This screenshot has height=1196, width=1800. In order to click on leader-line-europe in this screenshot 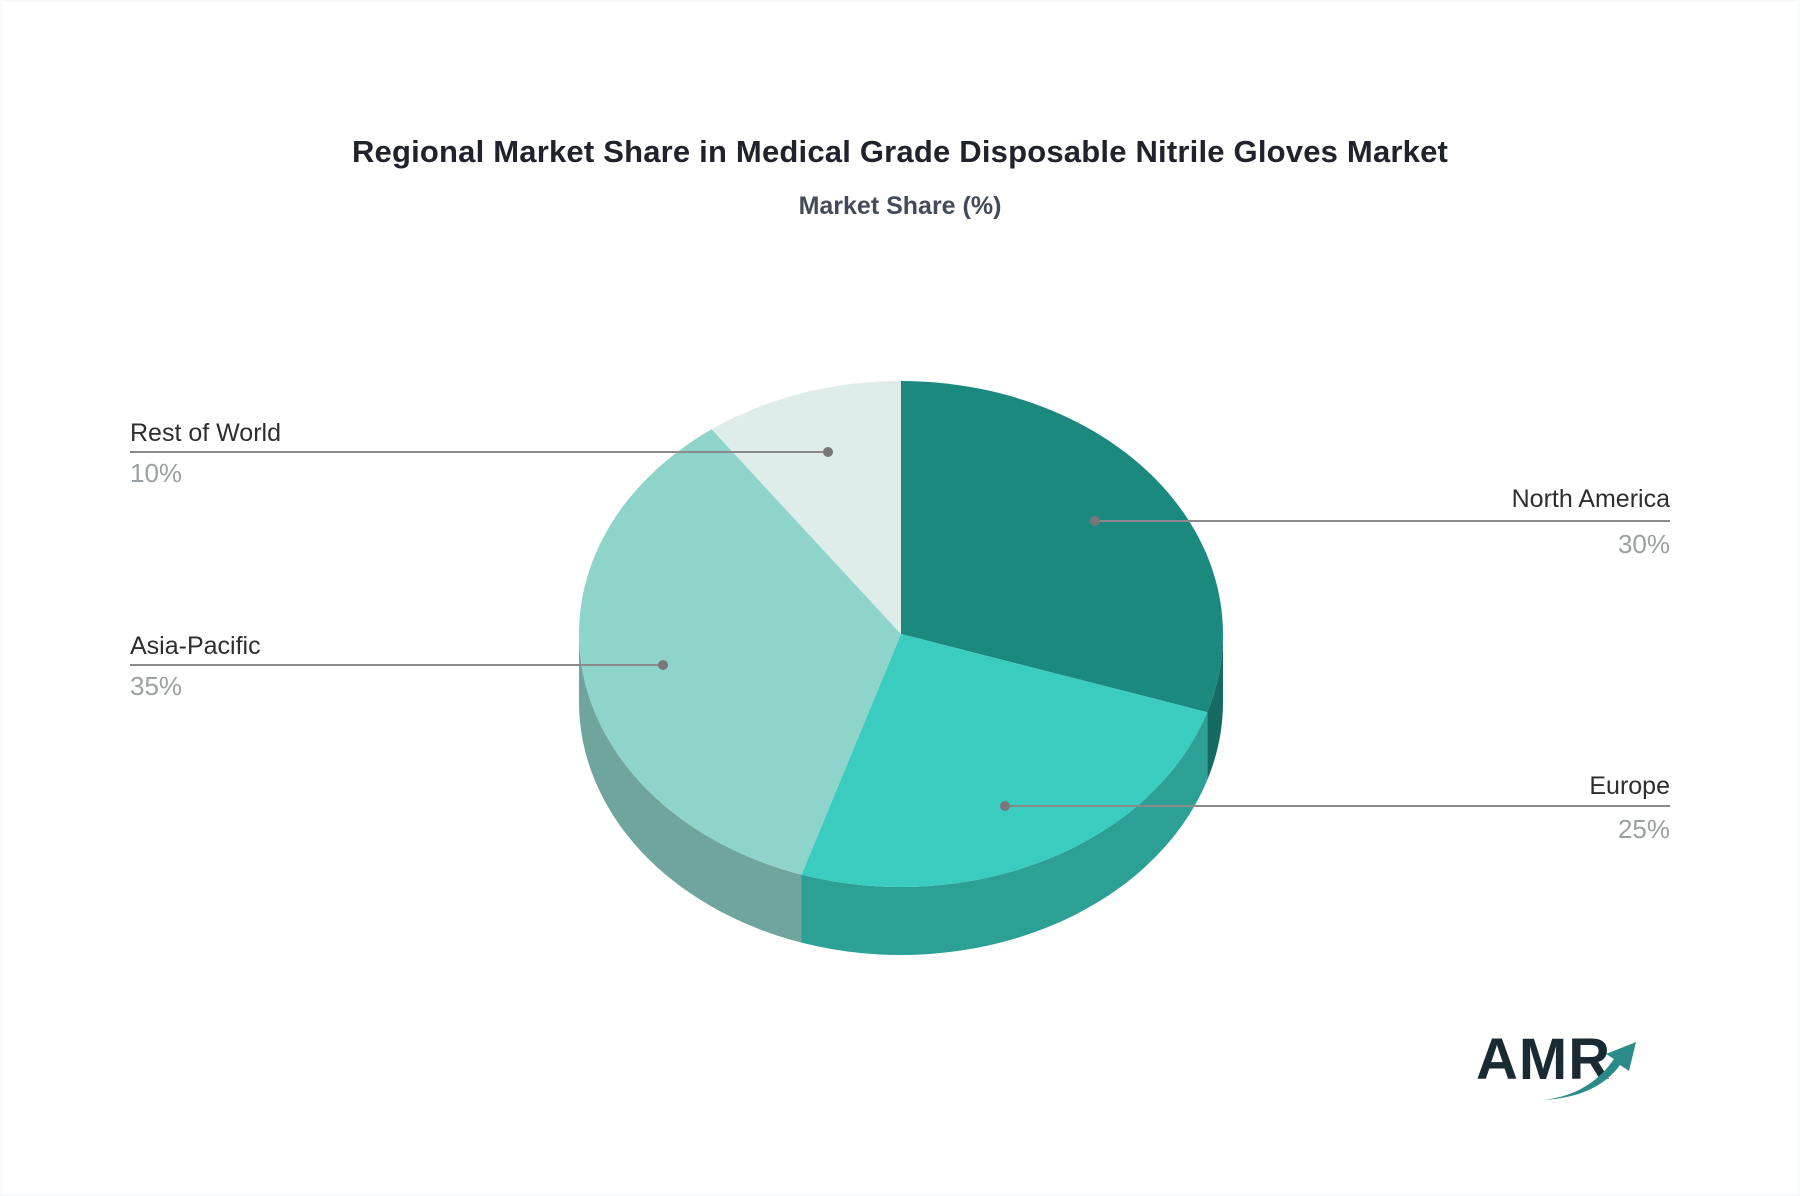, I will do `click(1337, 806)`.